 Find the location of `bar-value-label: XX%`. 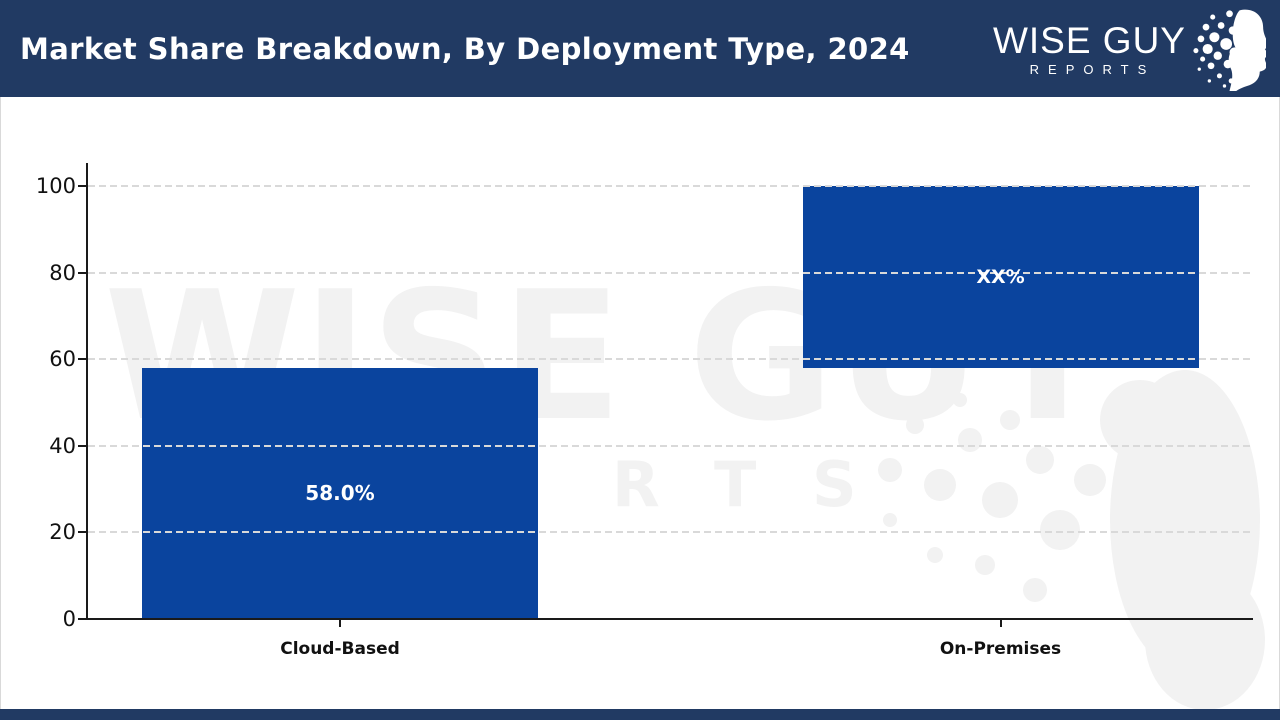

bar-value-label: XX% is located at coordinates (1000, 276).